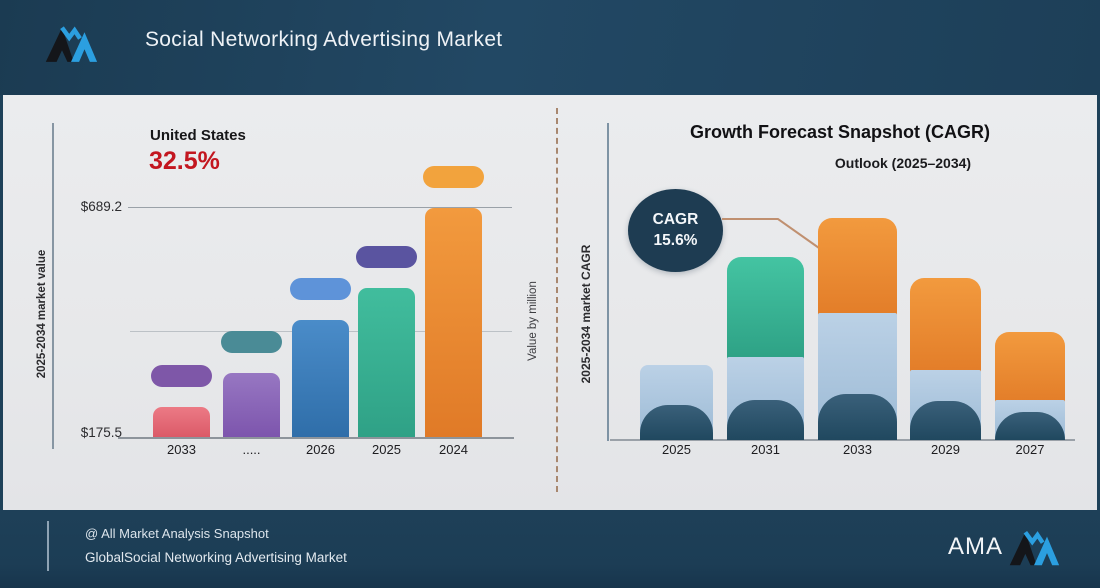 Image resolution: width=1100 pixels, height=588 pixels. Describe the element at coordinates (676, 449) in the screenshot. I see `right-x-label: 2025` at that location.